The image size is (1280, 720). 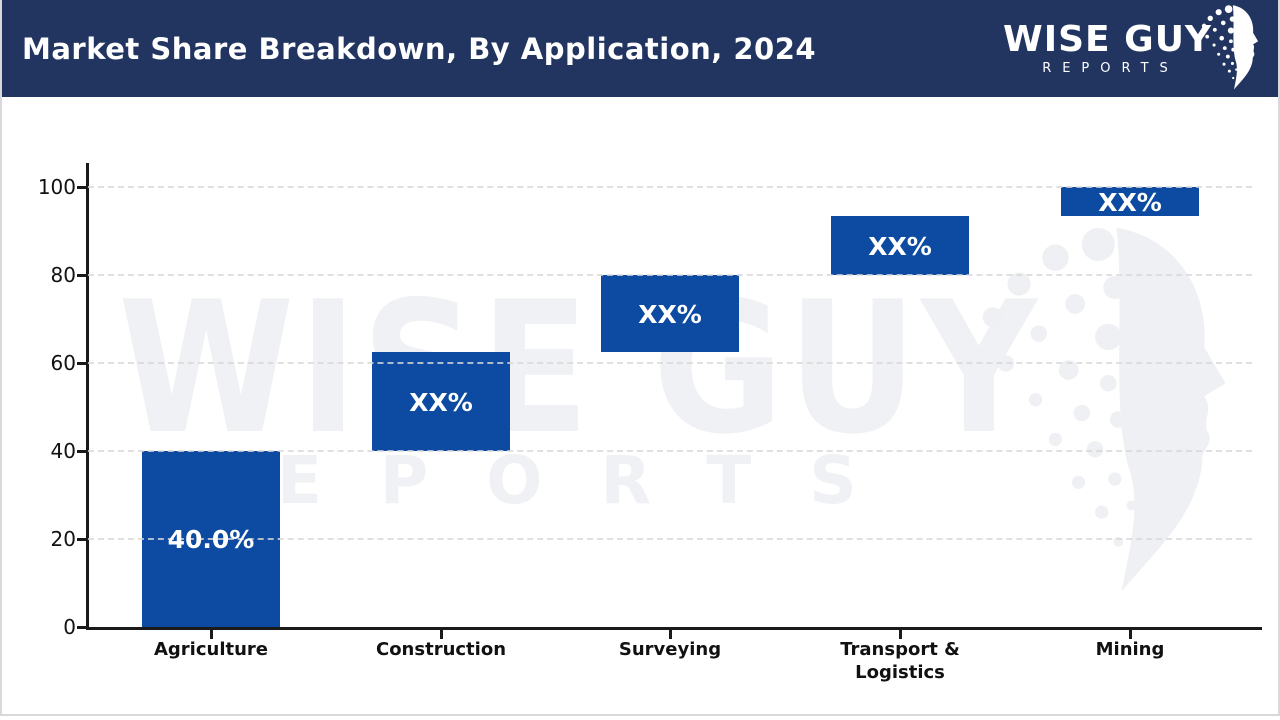 What do you see at coordinates (674, 628) in the screenshot?
I see `x-axis-line` at bounding box center [674, 628].